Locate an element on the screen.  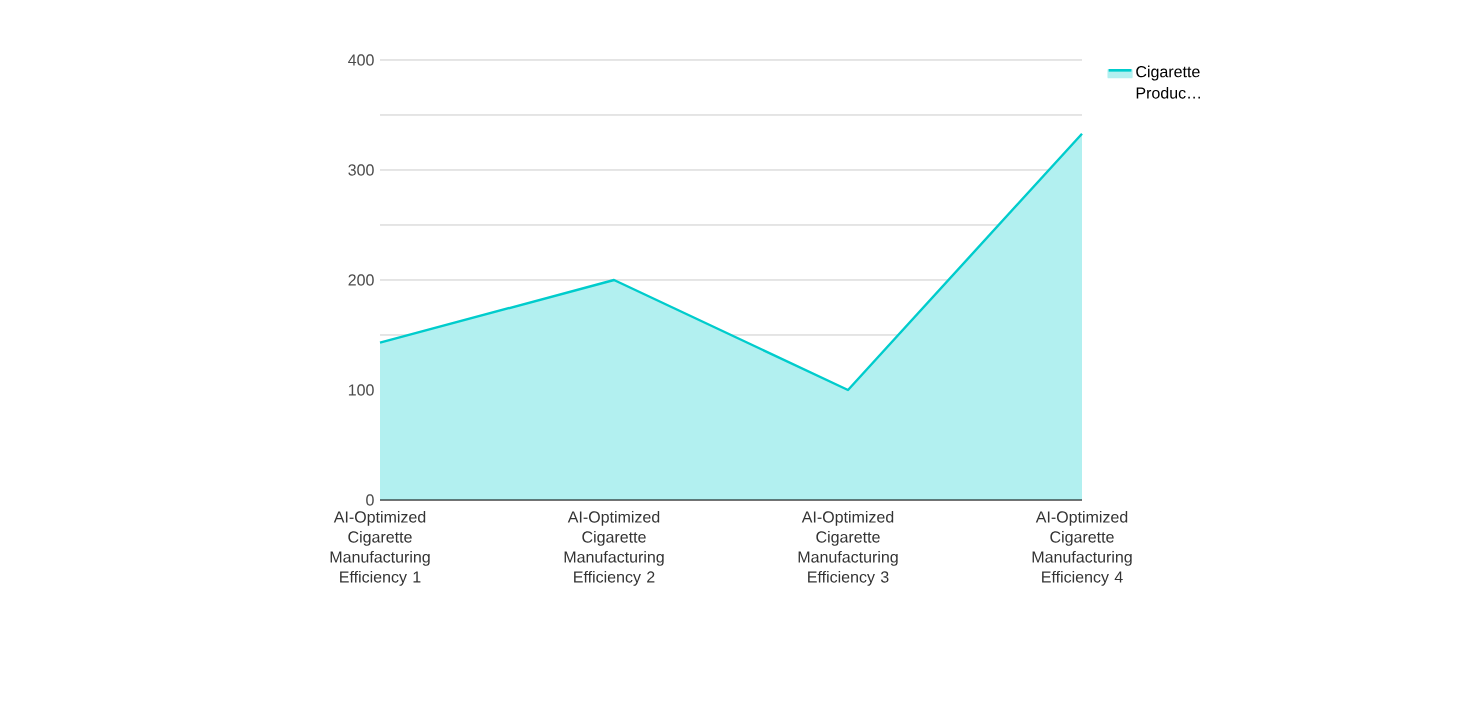
x-tick-label: AI-Optimized Cigarette Manufacturing Efficiency 1 is located at coordinates (380, 548).